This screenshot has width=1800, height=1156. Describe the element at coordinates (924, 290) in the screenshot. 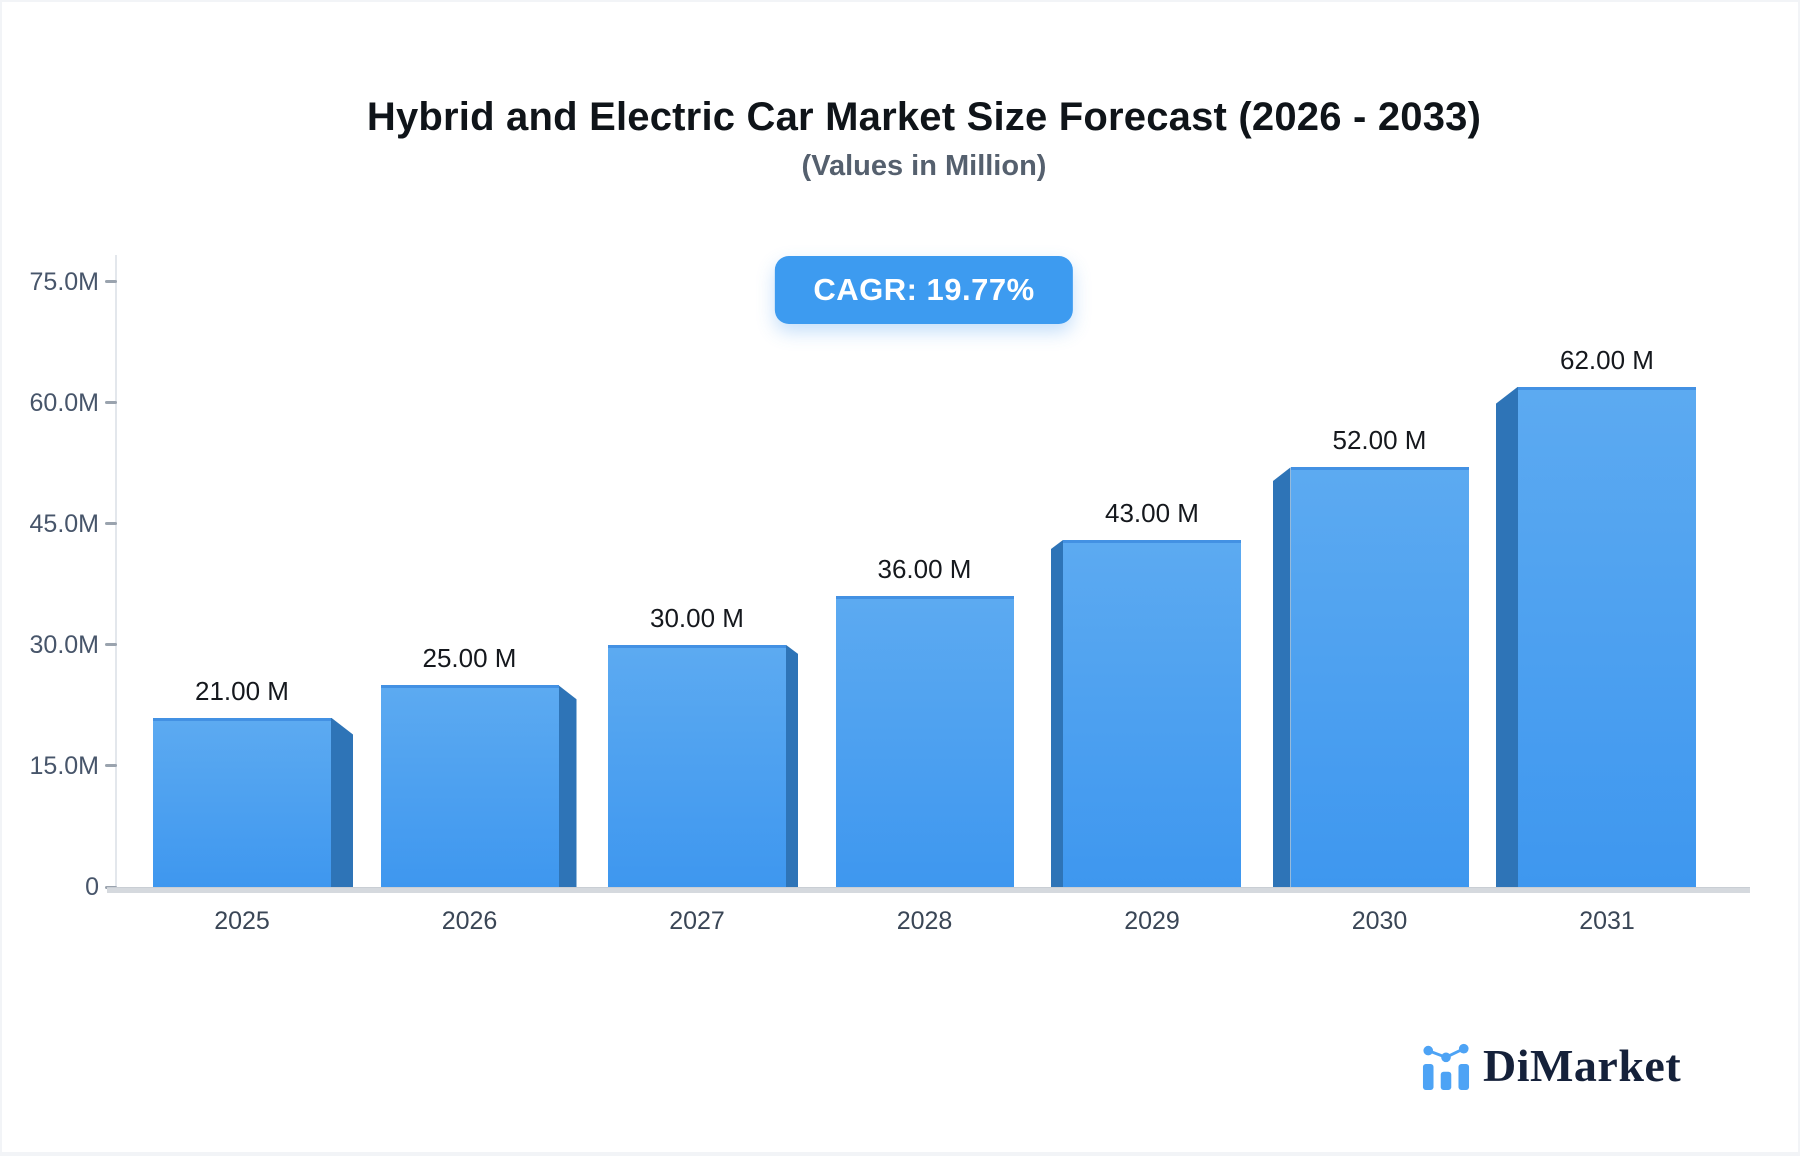

I see `cagr-badge: CAGR: 19.77%` at that location.